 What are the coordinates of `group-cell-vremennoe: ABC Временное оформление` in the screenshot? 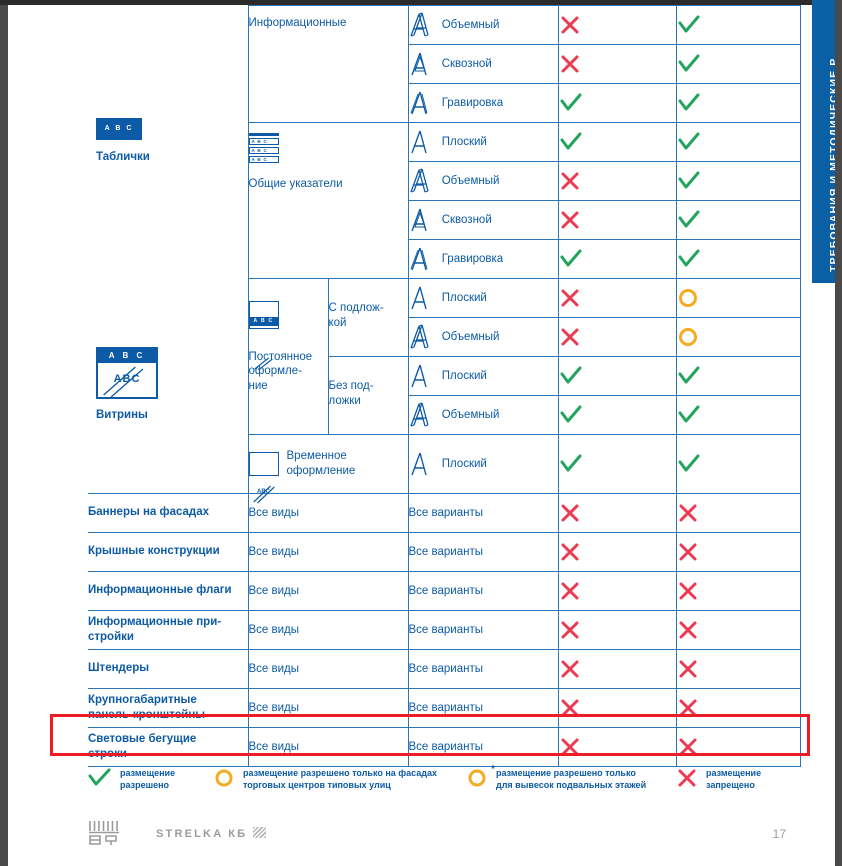 It's located at (328, 468).